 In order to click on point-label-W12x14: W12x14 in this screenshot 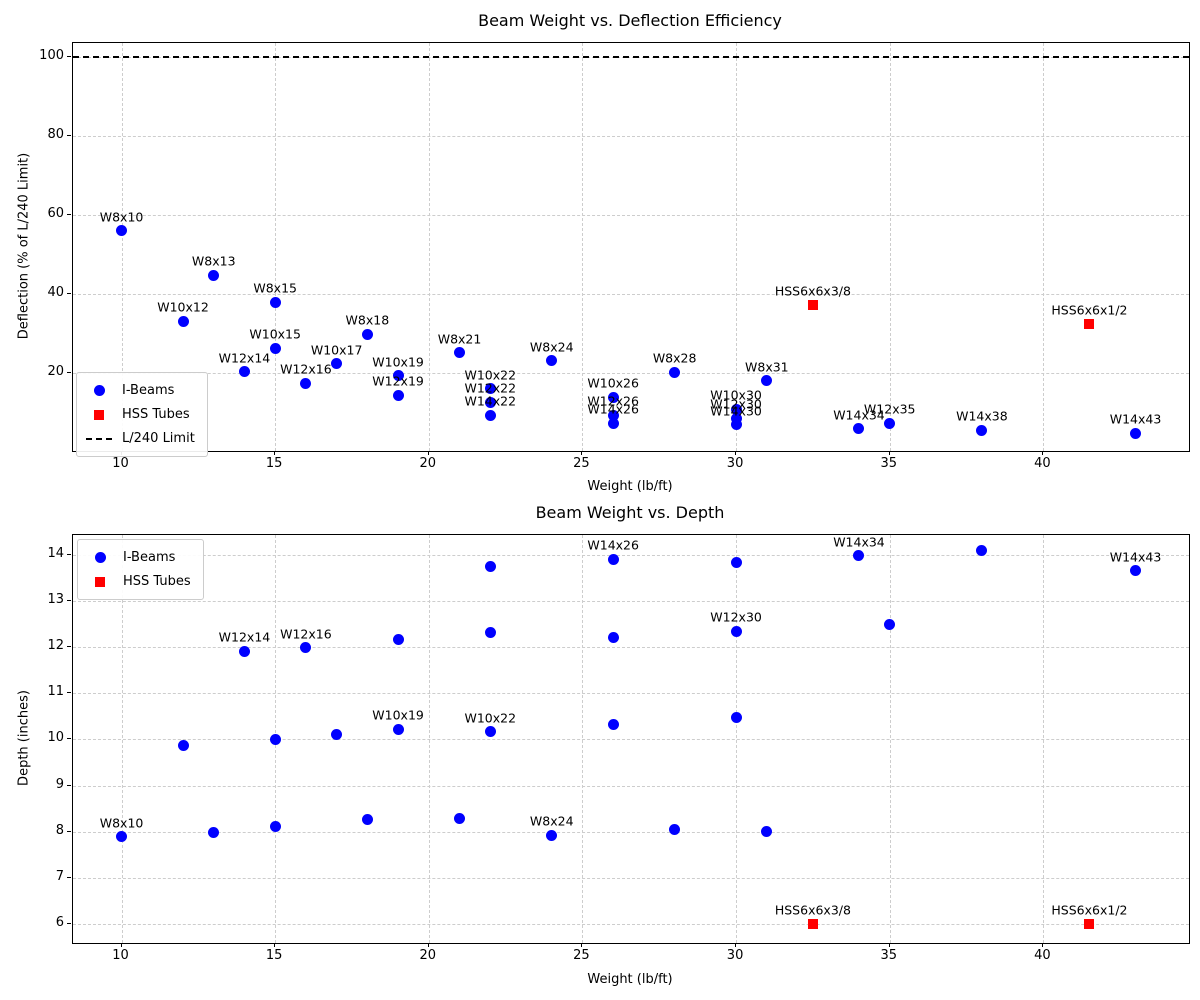, I will do `click(244, 637)`.